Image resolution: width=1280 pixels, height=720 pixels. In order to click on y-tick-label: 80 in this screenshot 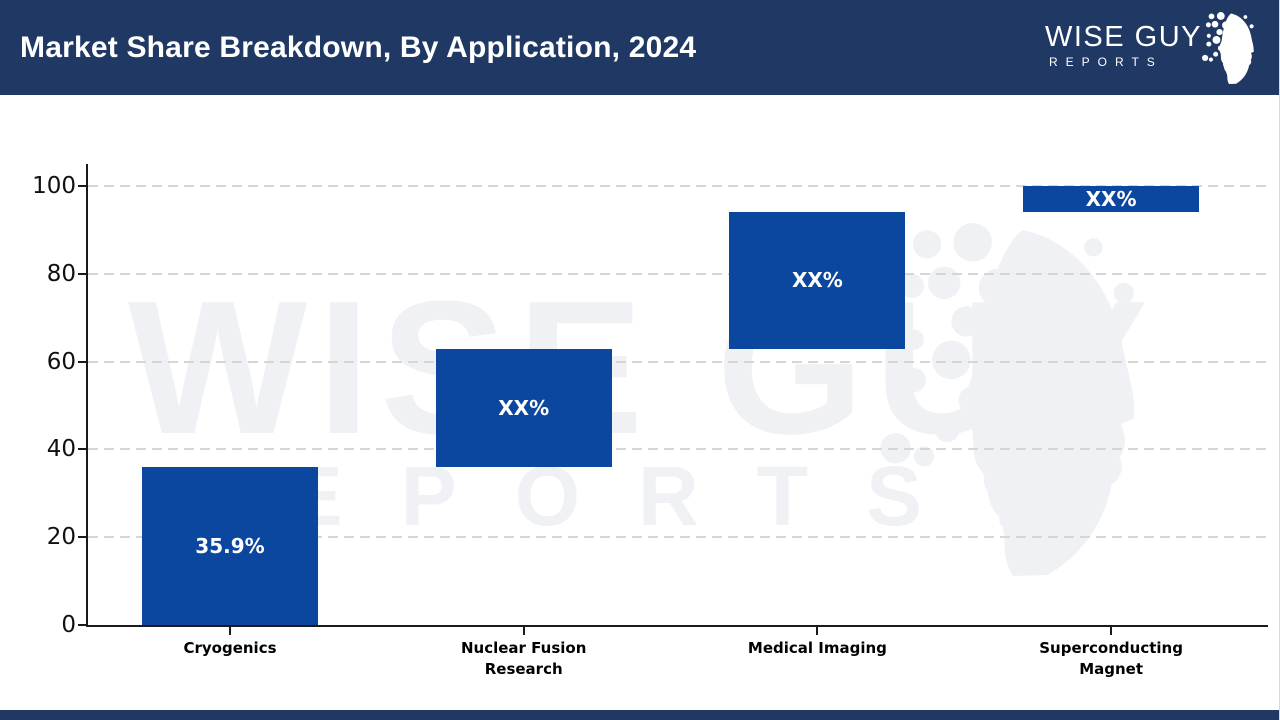, I will do `click(61, 273)`.